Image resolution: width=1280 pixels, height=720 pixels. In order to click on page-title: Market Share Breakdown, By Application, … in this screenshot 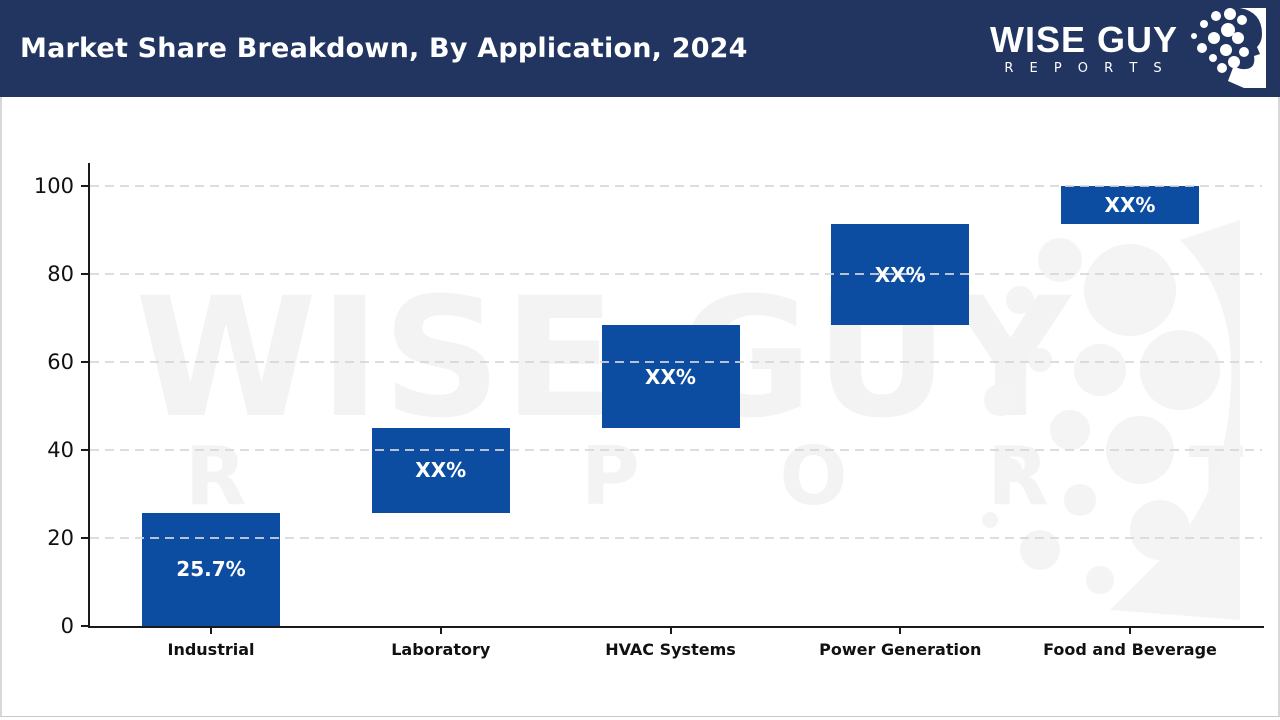, I will do `click(384, 48)`.